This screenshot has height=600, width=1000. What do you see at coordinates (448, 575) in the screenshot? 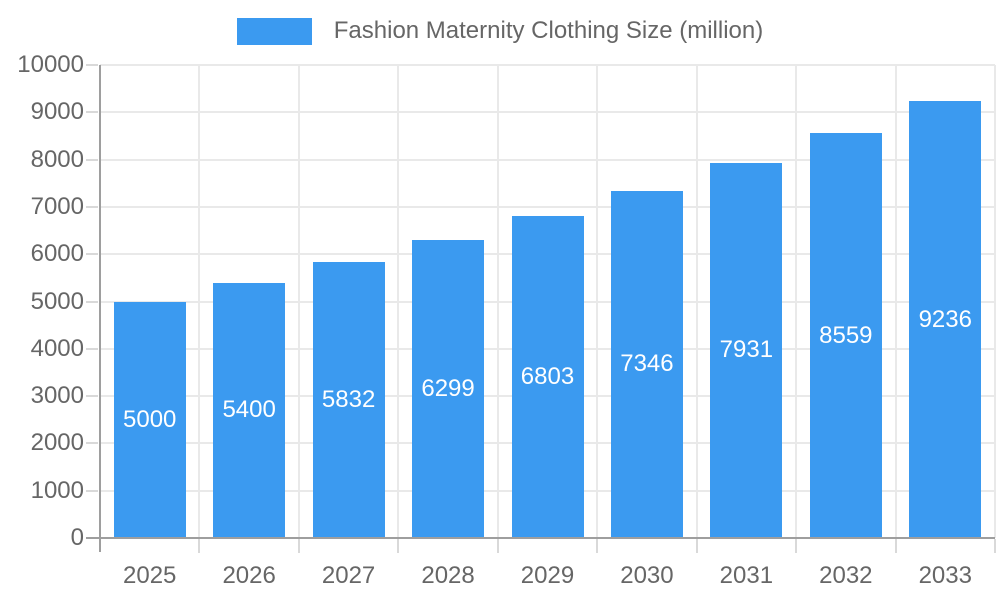
I see `x-tick-label: 2028` at bounding box center [448, 575].